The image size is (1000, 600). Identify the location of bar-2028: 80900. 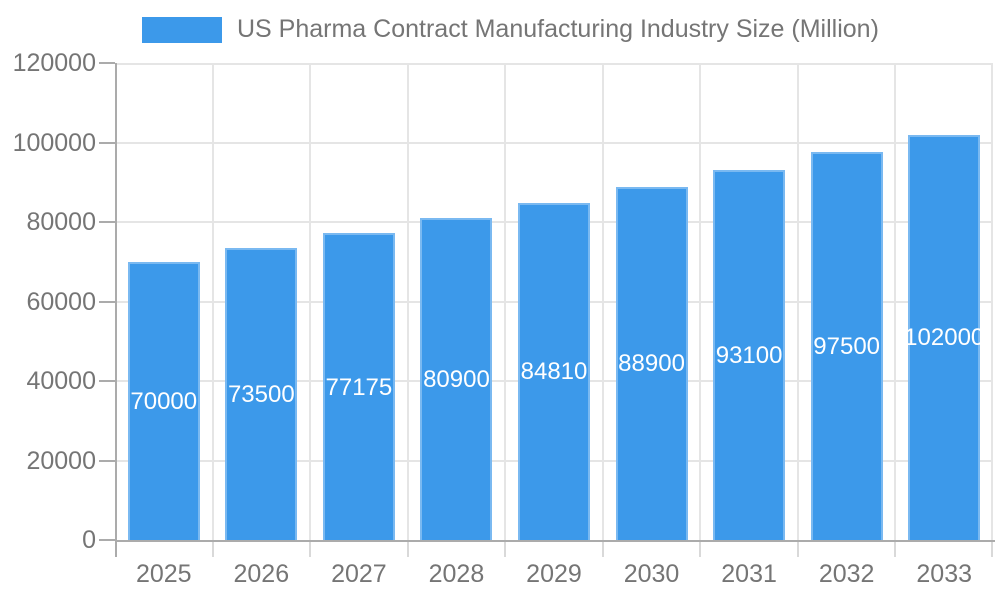
(456, 379).